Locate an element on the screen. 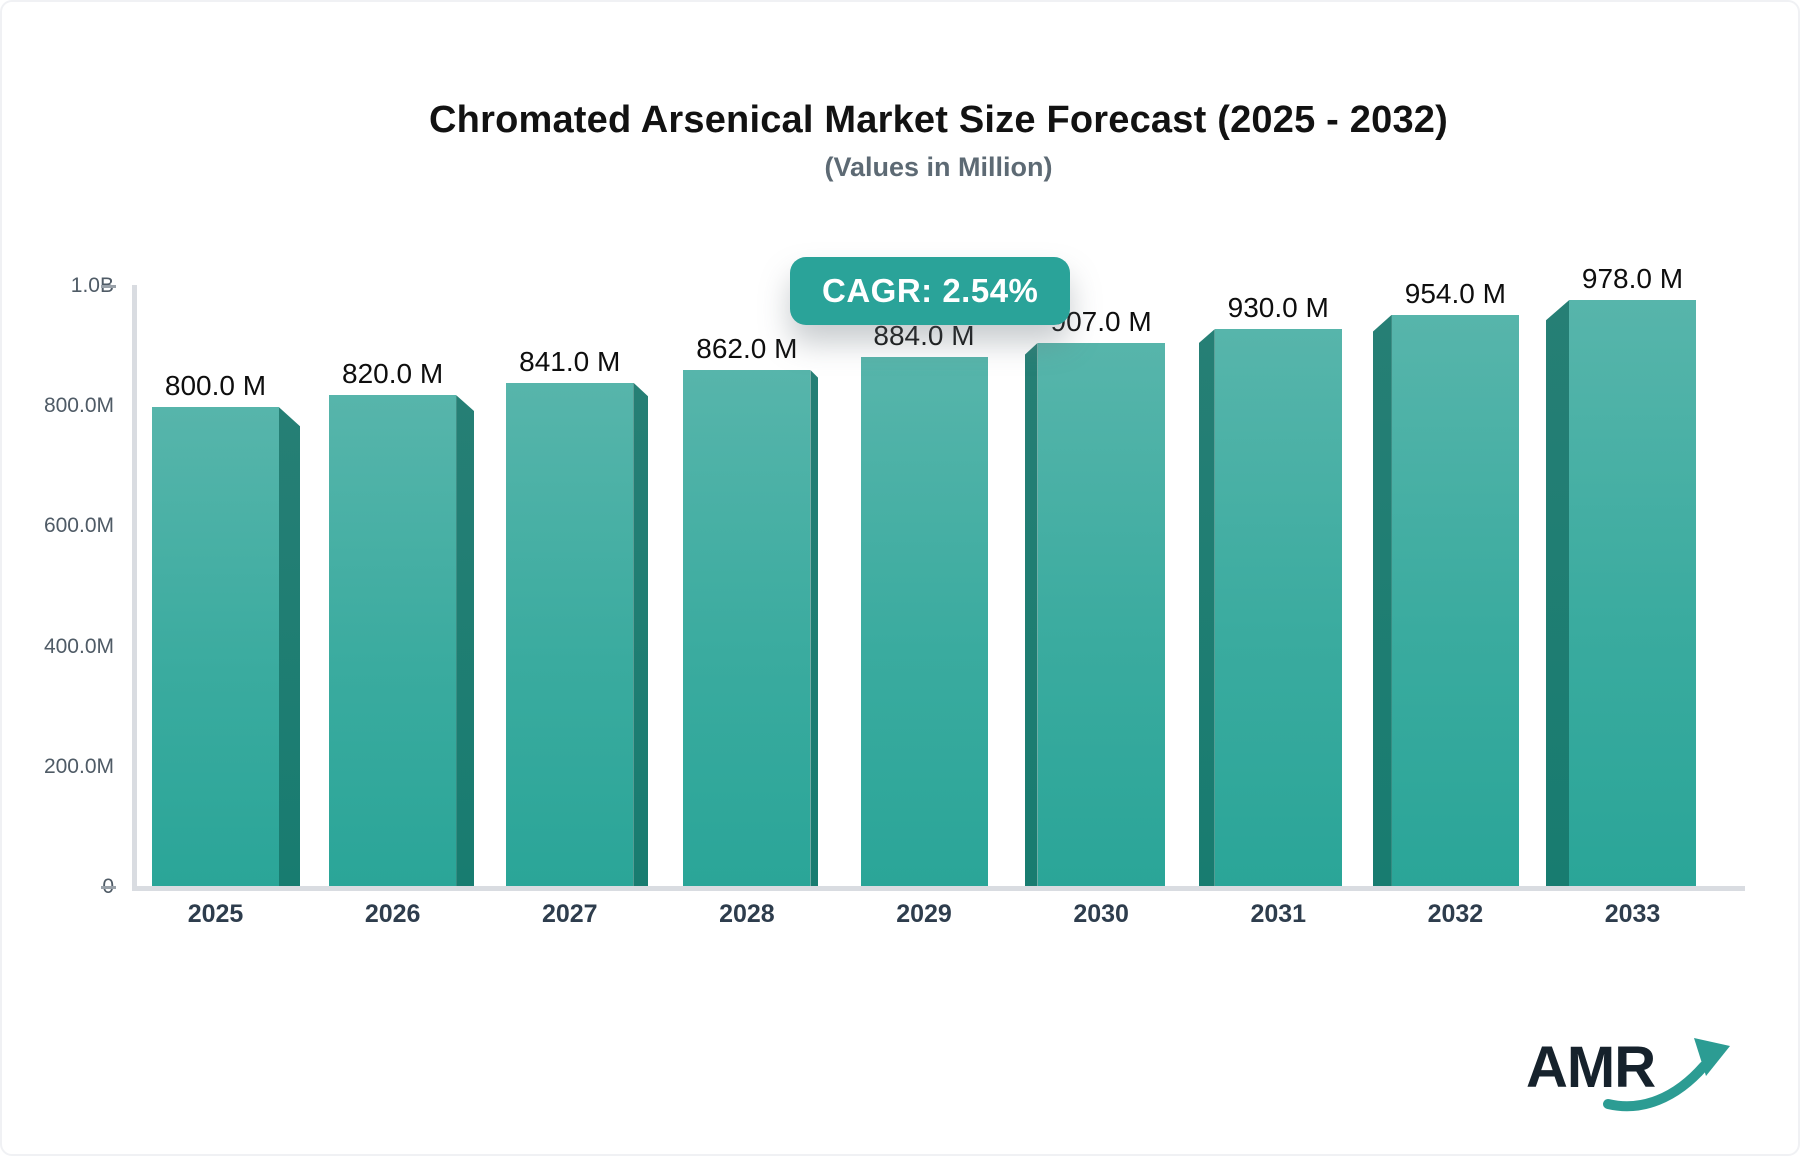 The height and width of the screenshot is (1156, 1800). bar-2028 is located at coordinates (751, 629).